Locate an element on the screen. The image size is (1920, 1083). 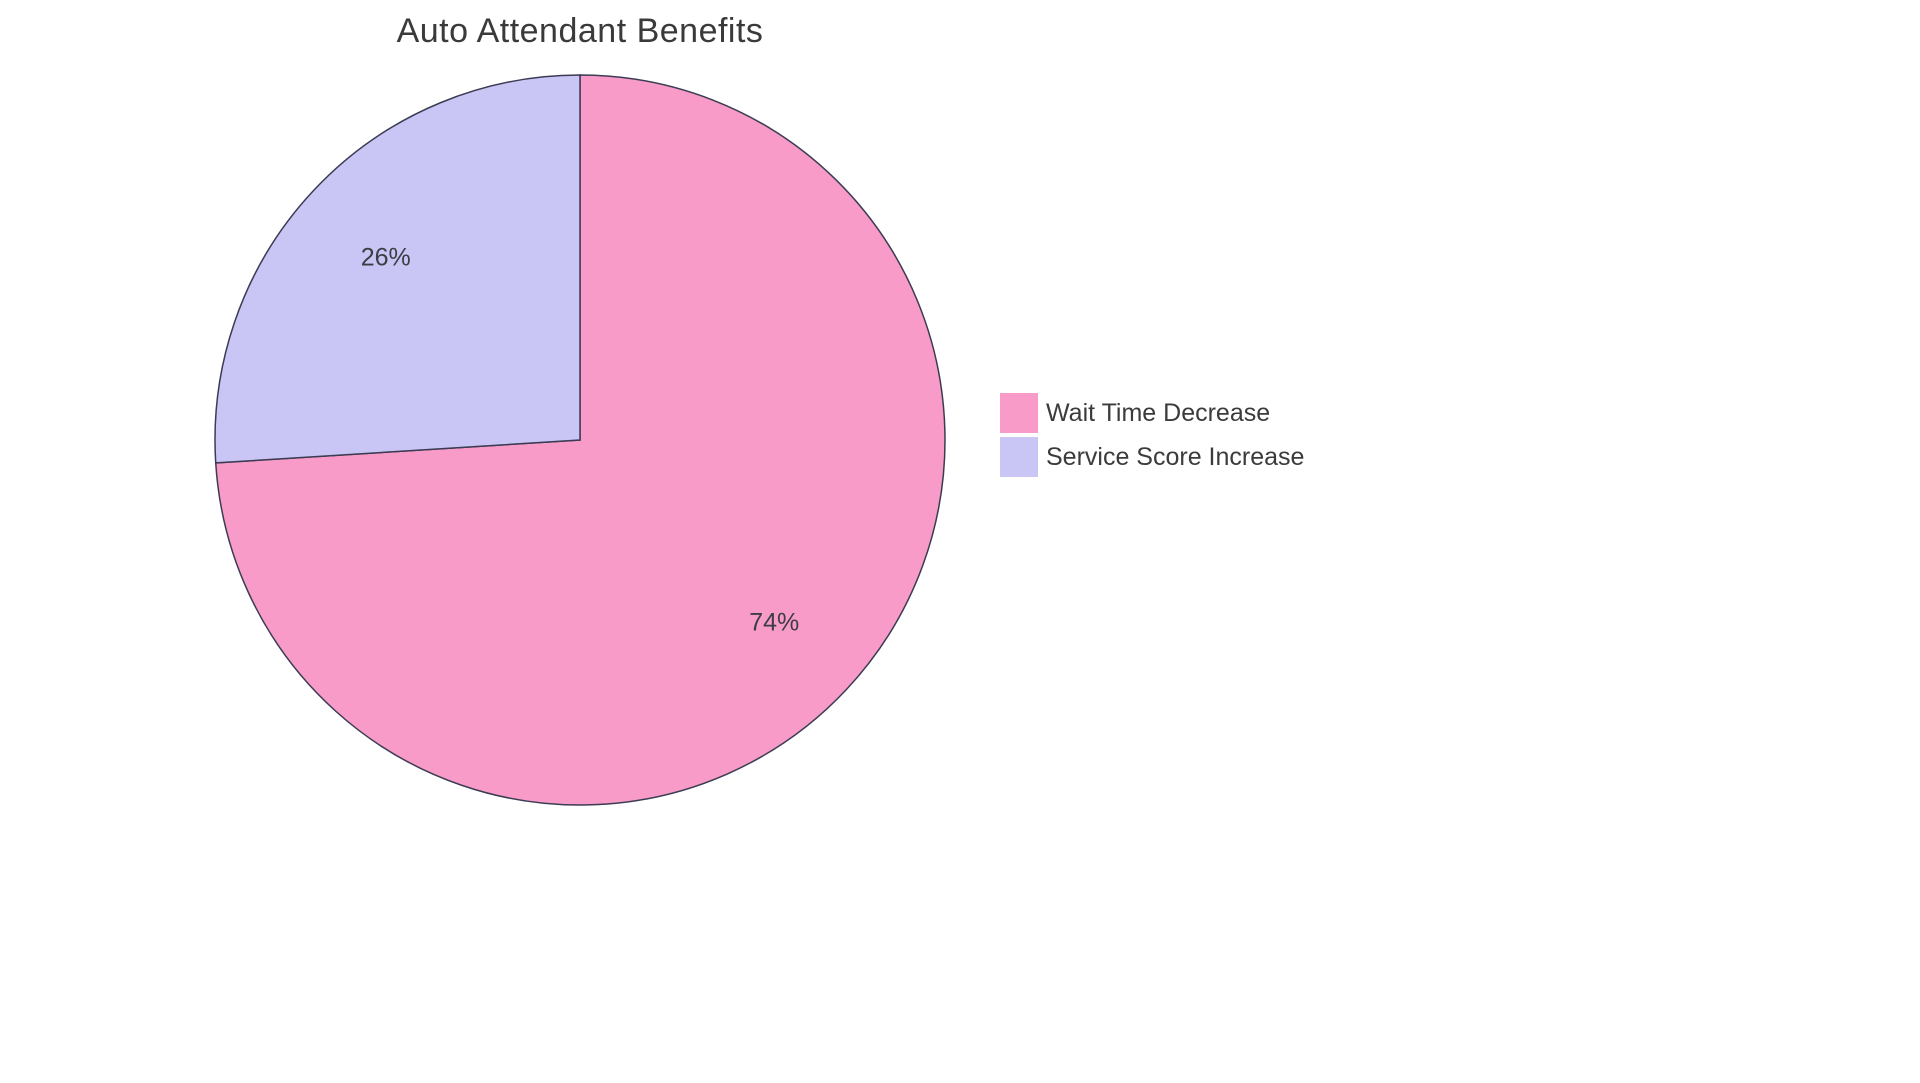
legend-swatch-service-score-increase is located at coordinates (1019, 457).